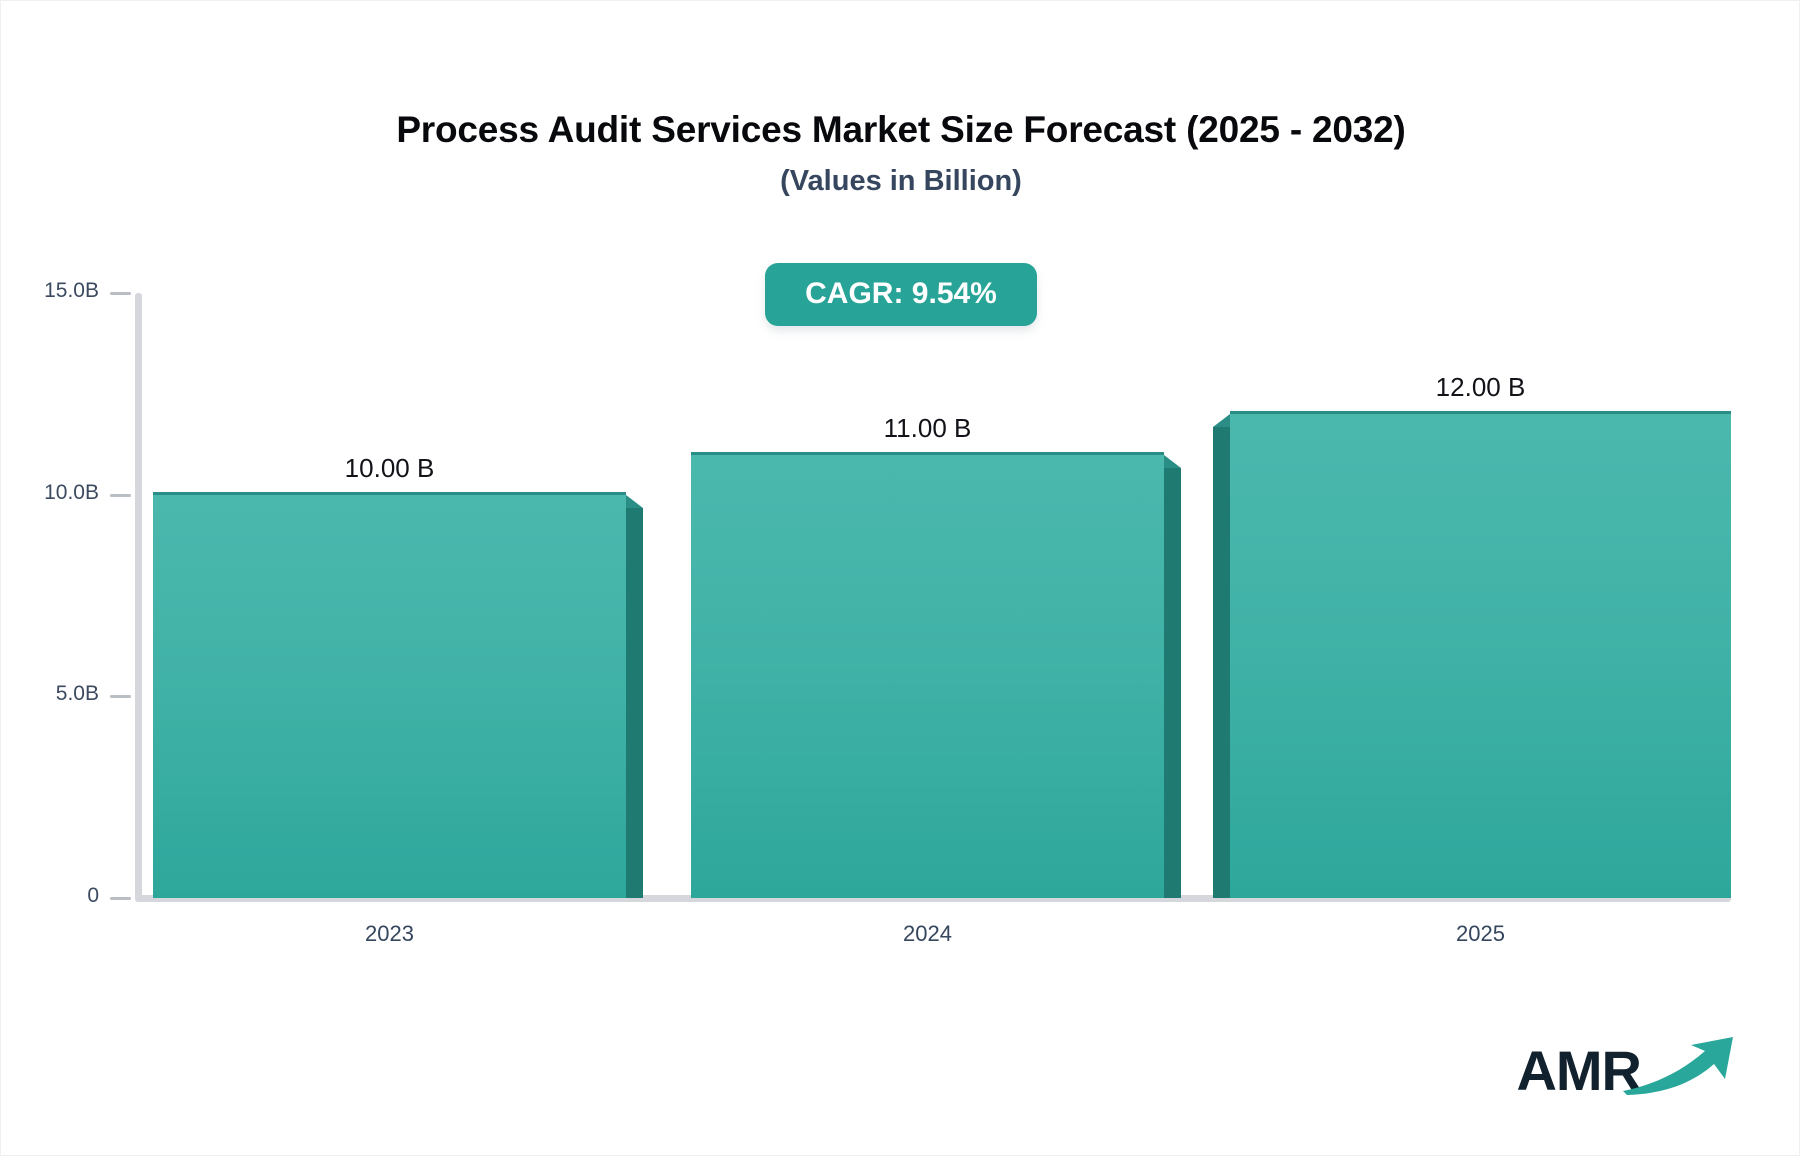 The width and height of the screenshot is (1800, 1157). What do you see at coordinates (1221, 662) in the screenshot?
I see `bar-2025-side-face` at bounding box center [1221, 662].